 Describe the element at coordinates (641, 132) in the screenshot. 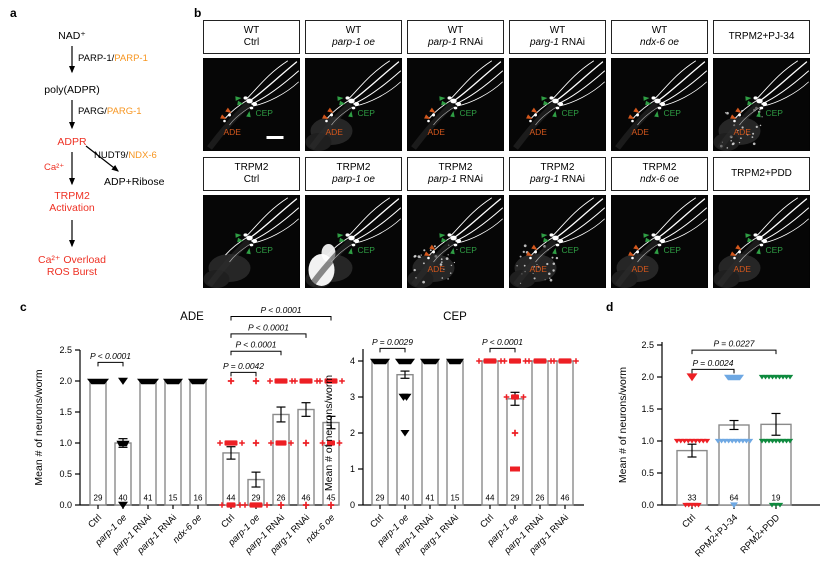

I see `ade-label: ADE` at that location.